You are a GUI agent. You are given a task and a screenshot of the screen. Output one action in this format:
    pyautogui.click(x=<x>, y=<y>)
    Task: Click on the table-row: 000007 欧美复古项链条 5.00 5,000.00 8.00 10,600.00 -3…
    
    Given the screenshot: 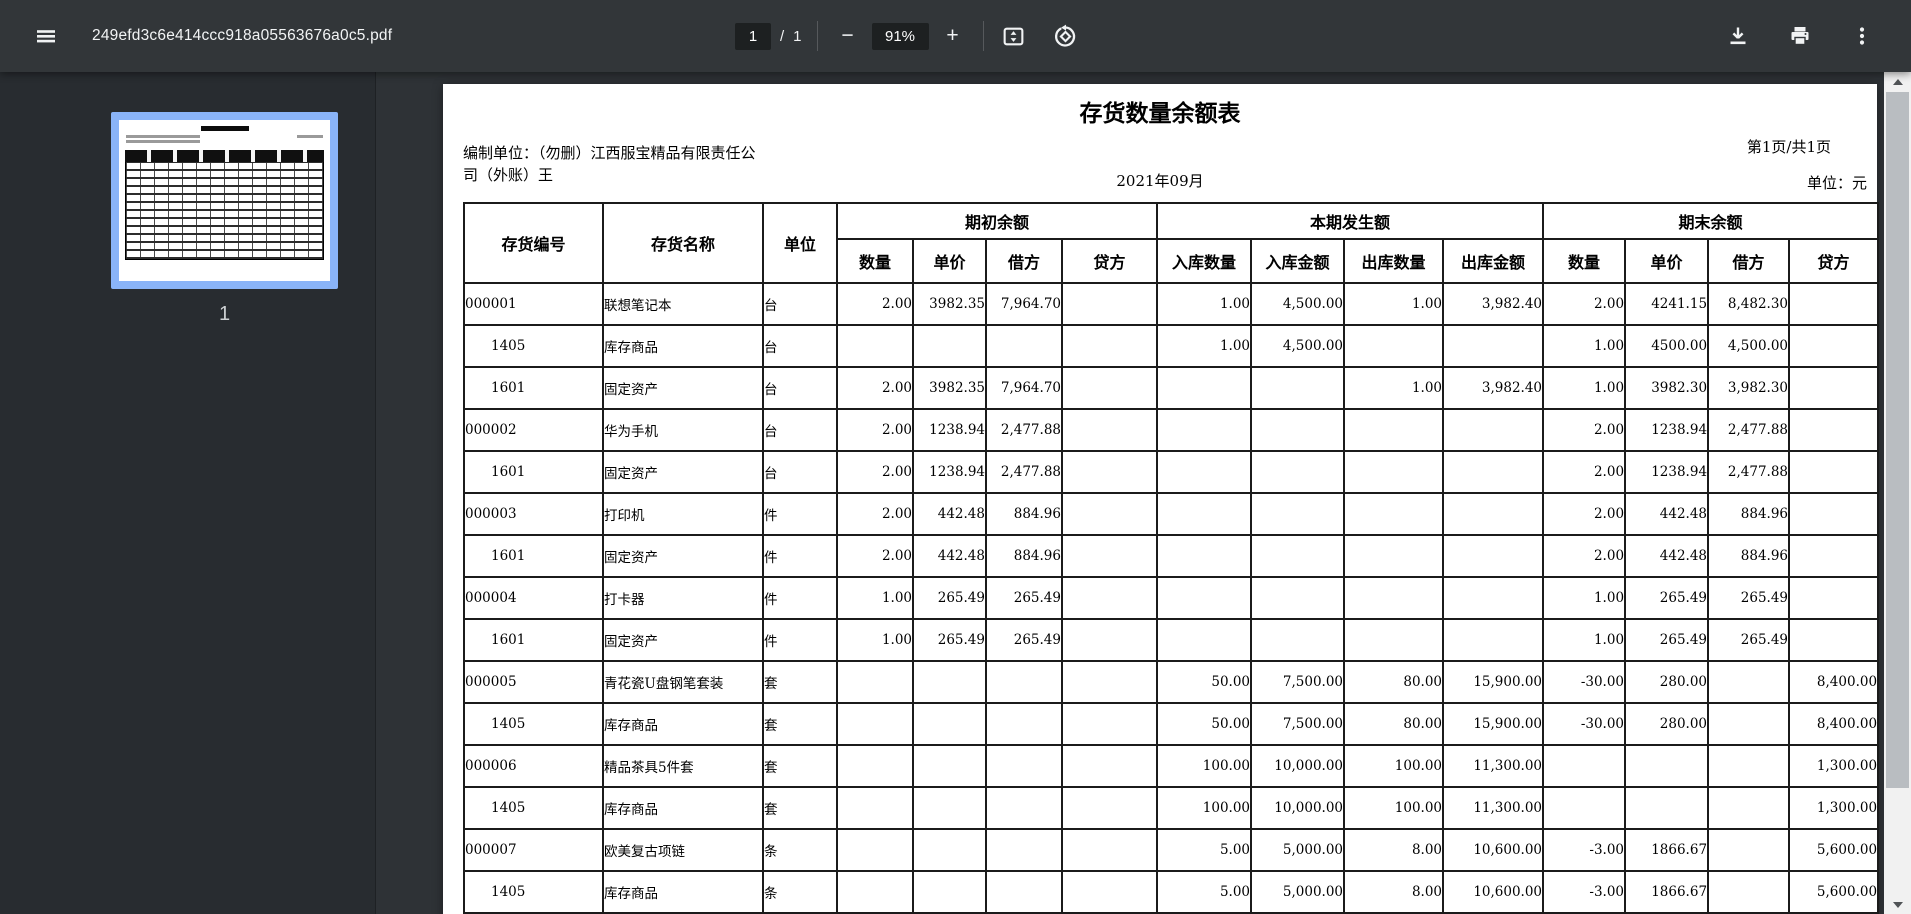 What is the action you would take?
    pyautogui.click(x=1171, y=850)
    